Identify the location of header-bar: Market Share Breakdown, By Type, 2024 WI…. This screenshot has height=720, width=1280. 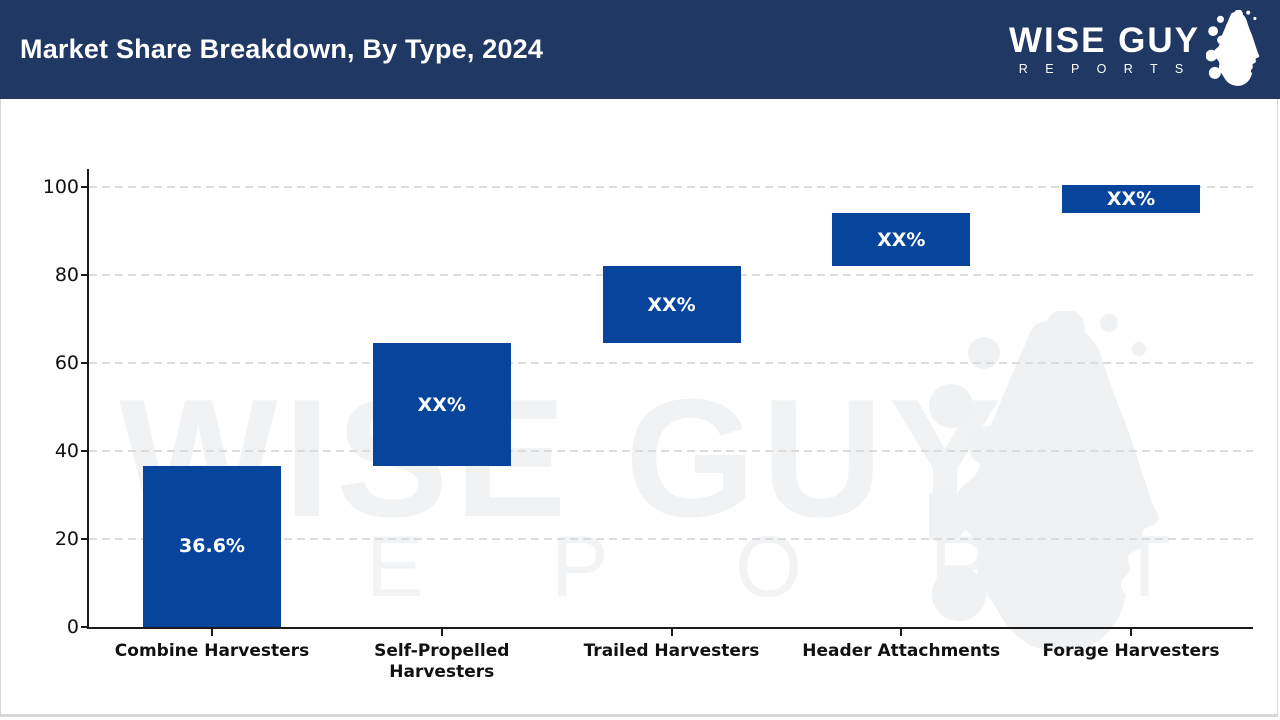
(640, 49).